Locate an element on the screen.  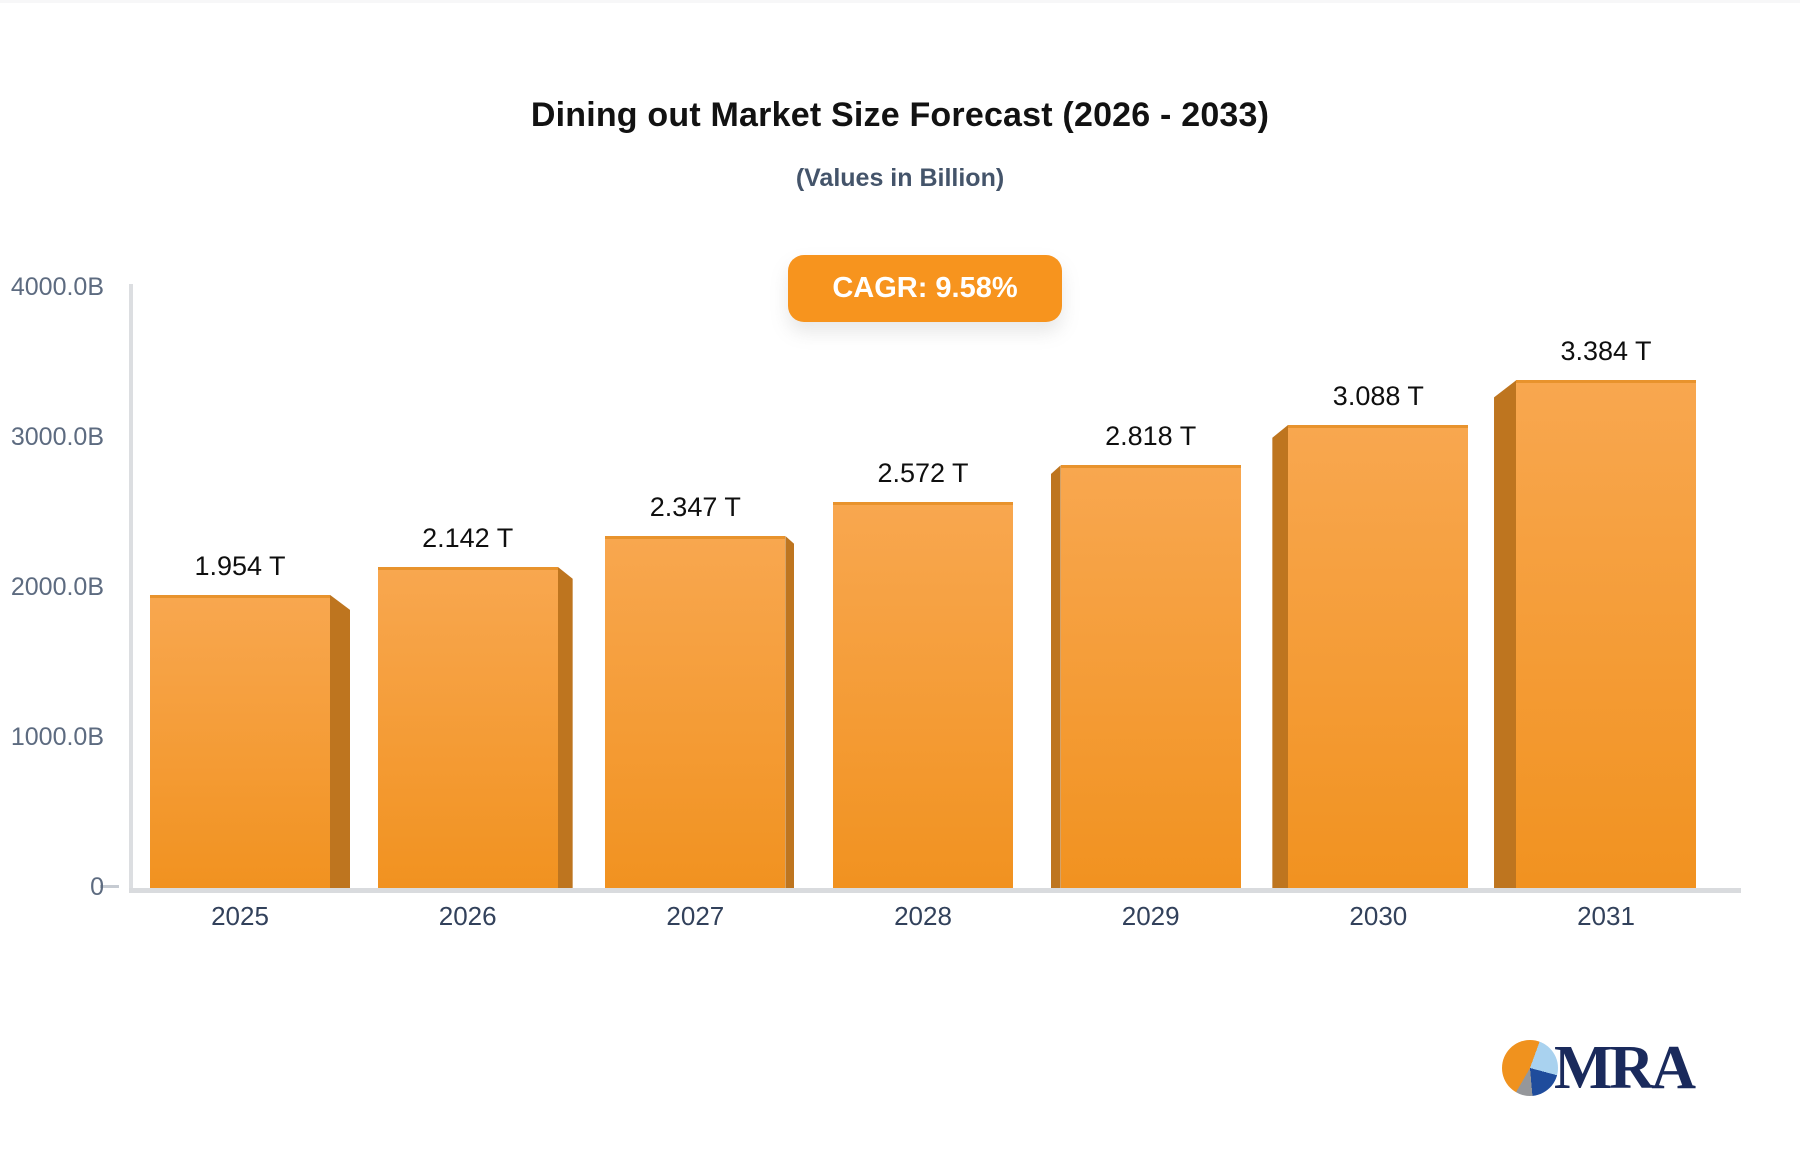
x-tick-label: 2030 is located at coordinates (1378, 916).